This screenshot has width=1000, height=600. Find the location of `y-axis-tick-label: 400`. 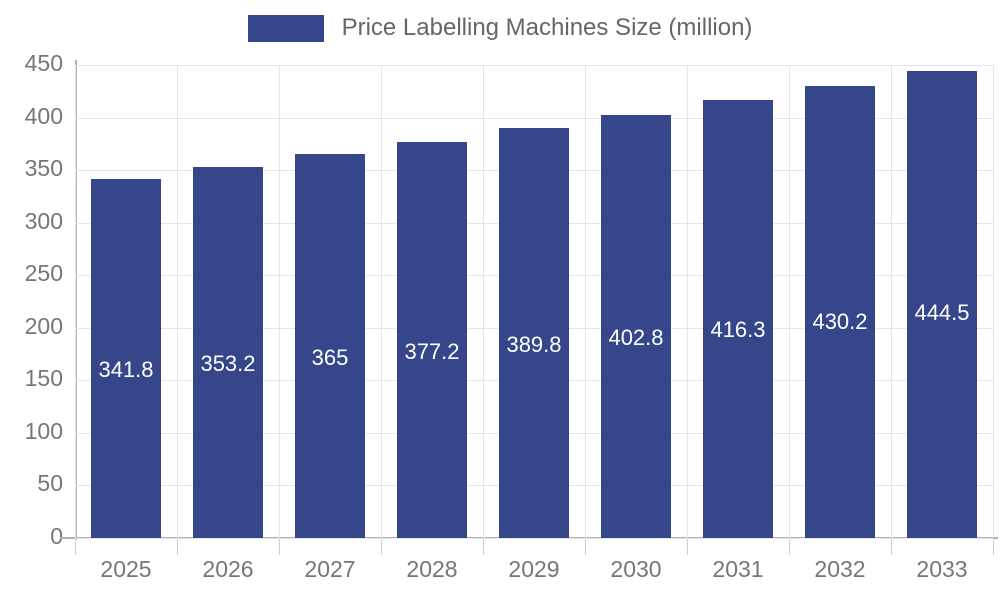

y-axis-tick-label: 400 is located at coordinates (43, 115).